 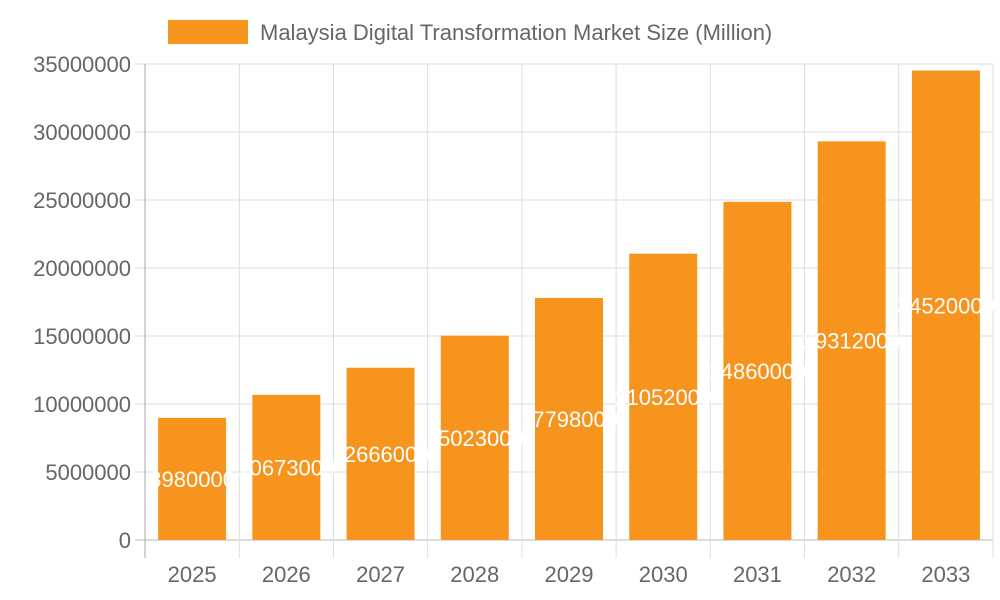 What do you see at coordinates (82, 336) in the screenshot?
I see `y-tick-label: 15000000` at bounding box center [82, 336].